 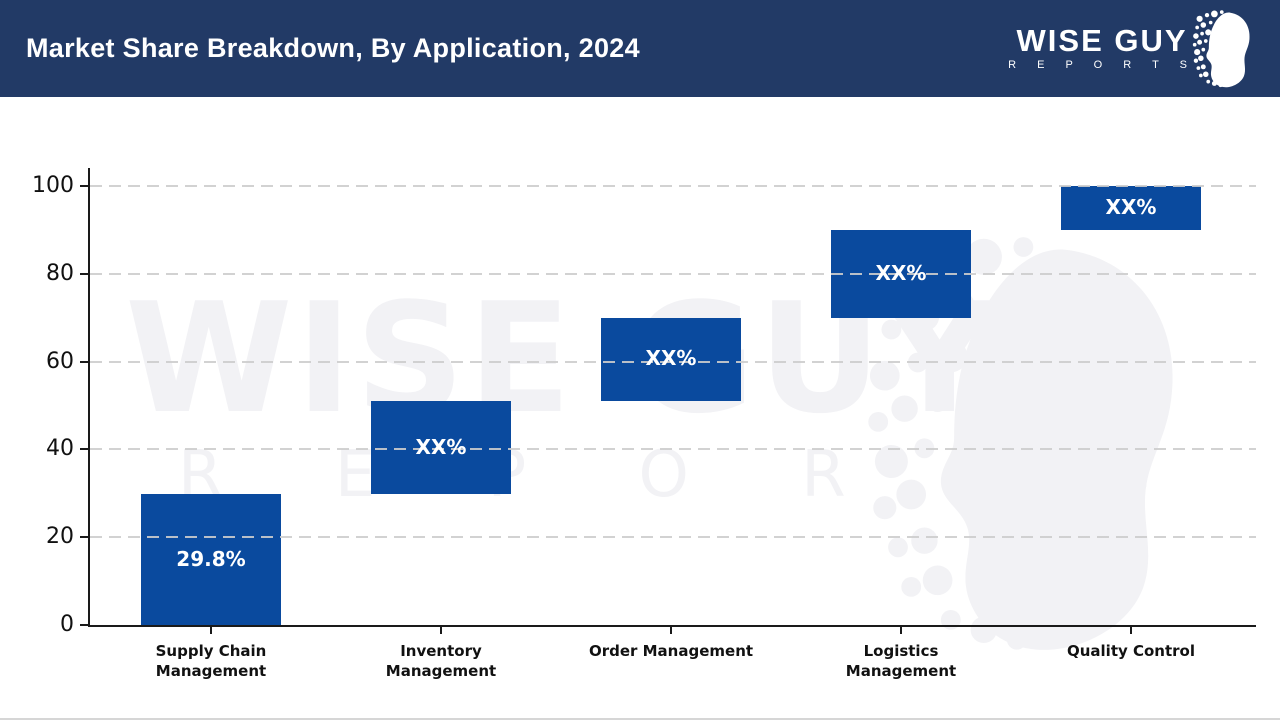 I want to click on y-axis-tick-label: 0, so click(x=67, y=624).